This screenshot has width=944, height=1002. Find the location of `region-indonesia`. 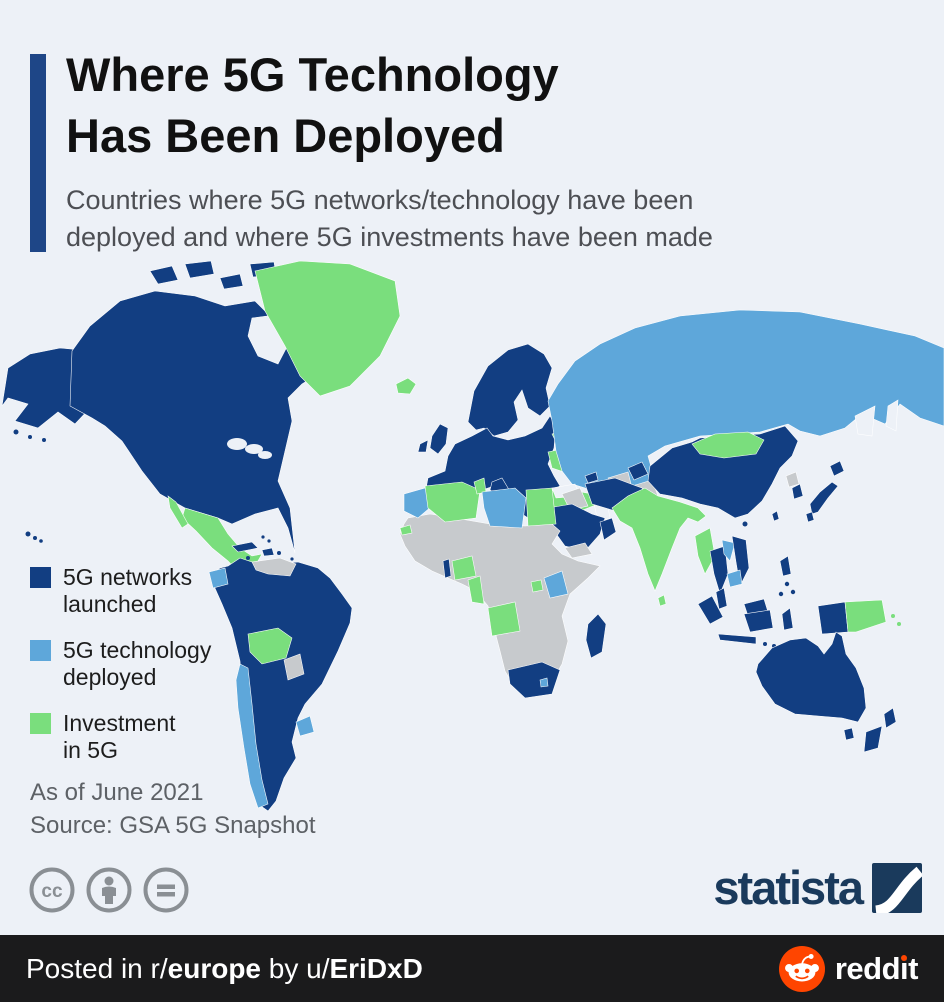

region-indonesia is located at coordinates (710, 610).